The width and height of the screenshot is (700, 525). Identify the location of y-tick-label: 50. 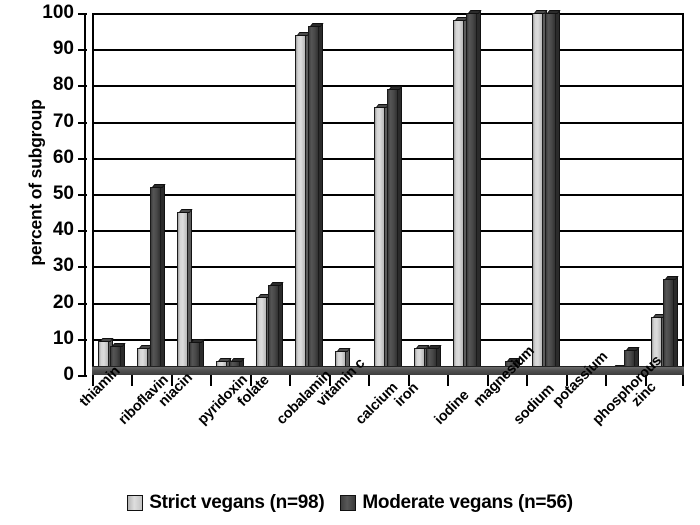
(63, 193).